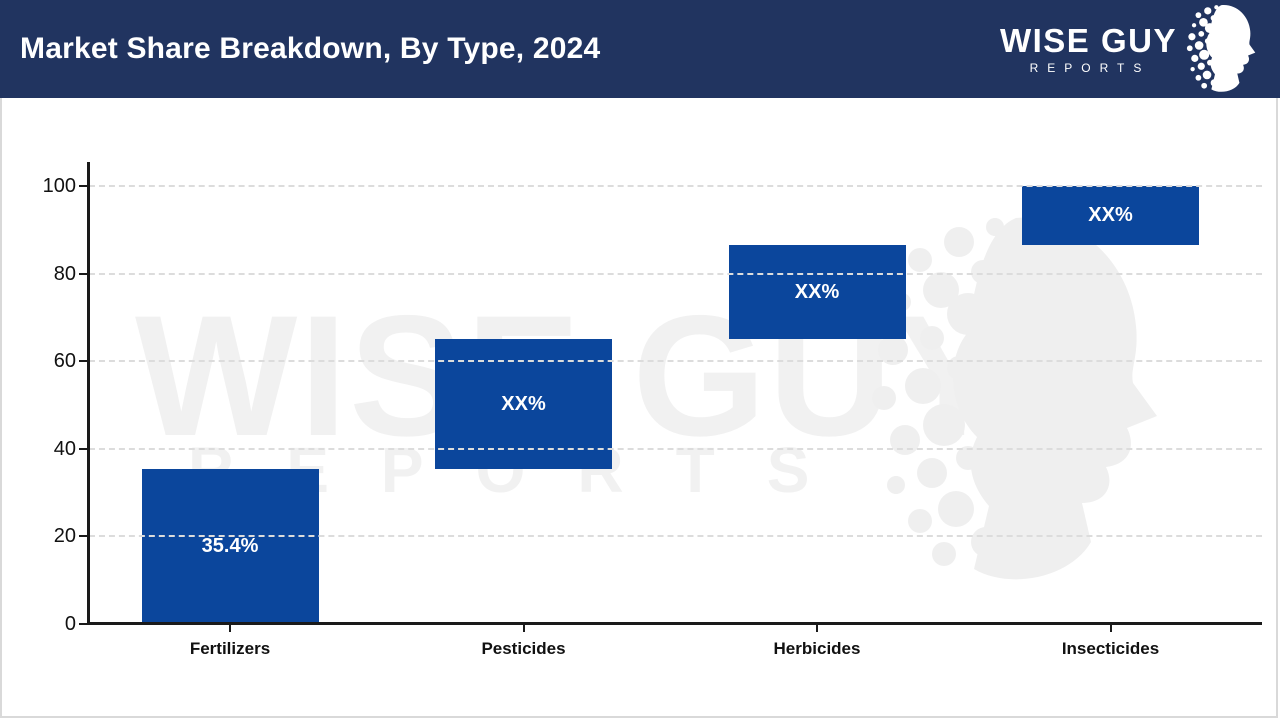 The height and width of the screenshot is (720, 1280). Describe the element at coordinates (674, 623) in the screenshot. I see `x-axis-line` at that location.